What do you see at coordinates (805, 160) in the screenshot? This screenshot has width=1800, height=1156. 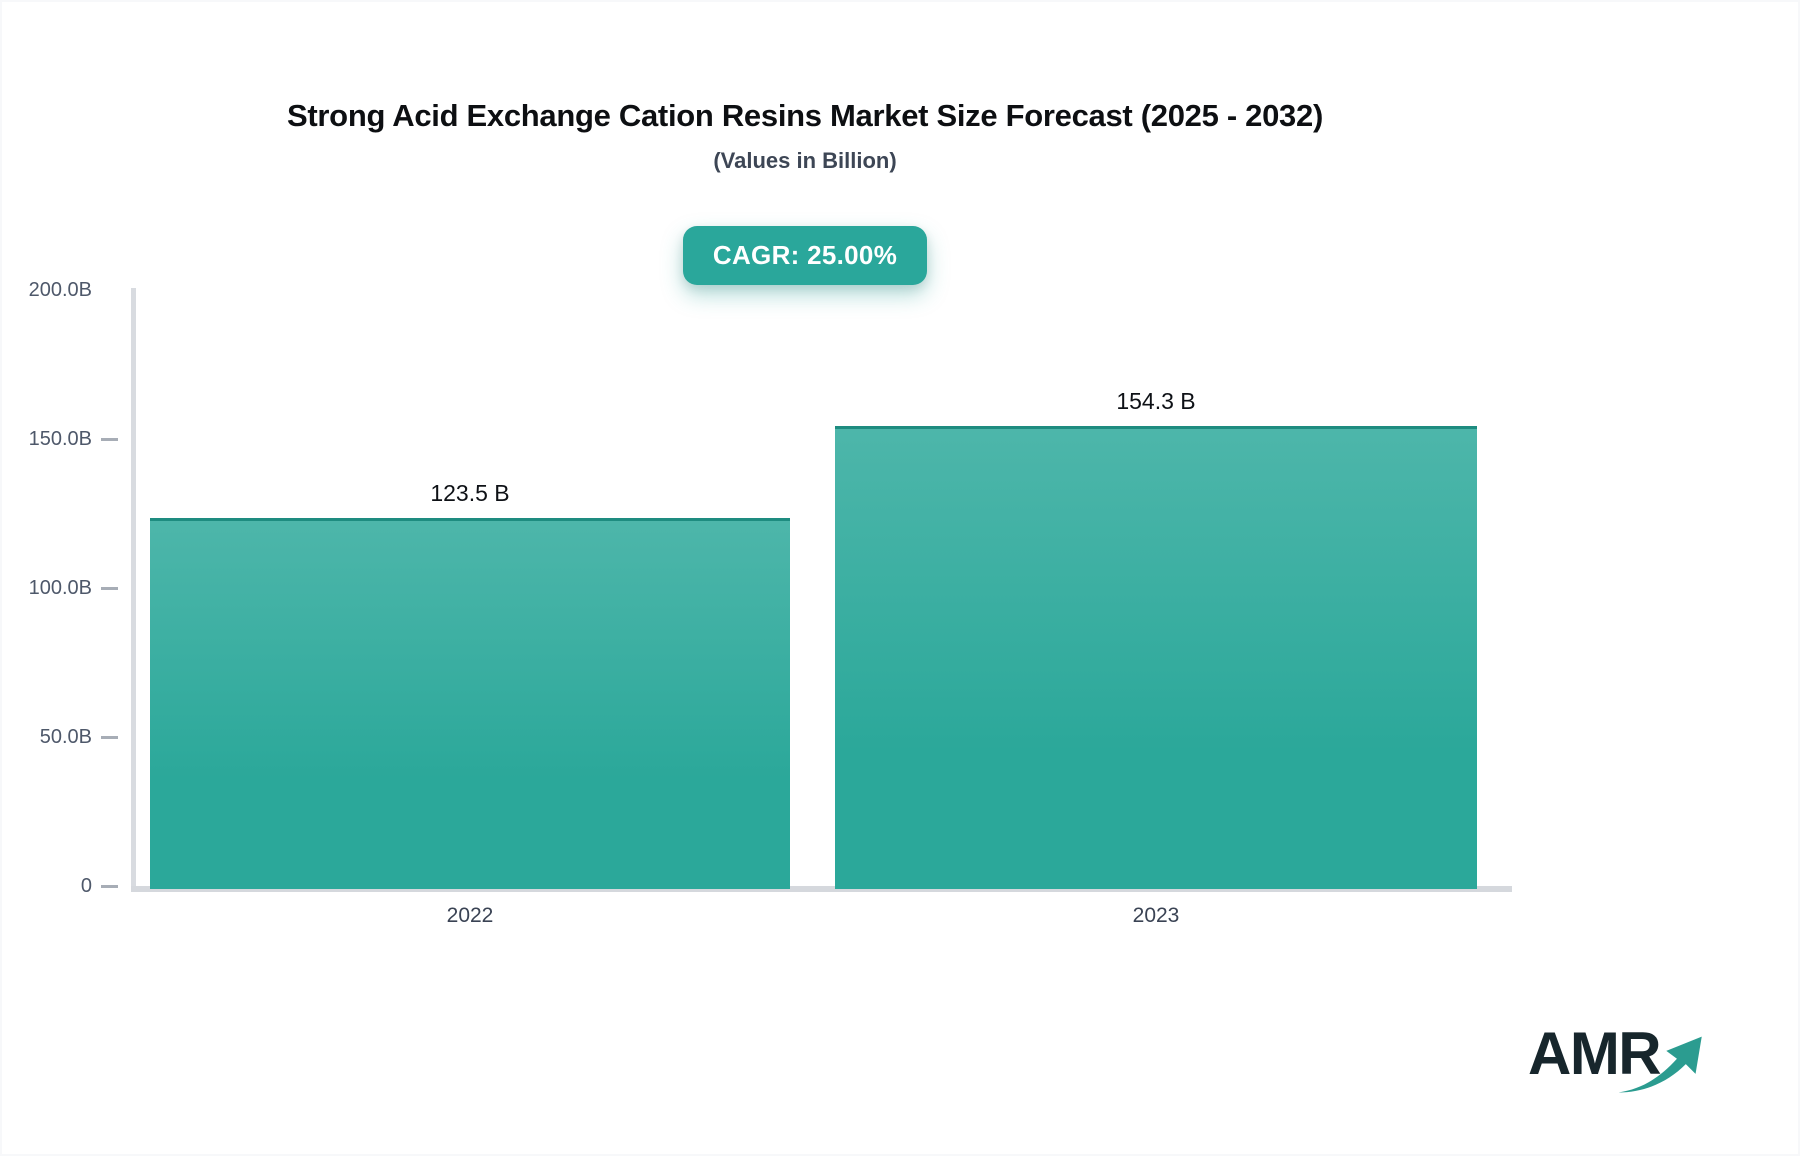 I see `chart-subtitle: (Values in Billion)` at bounding box center [805, 160].